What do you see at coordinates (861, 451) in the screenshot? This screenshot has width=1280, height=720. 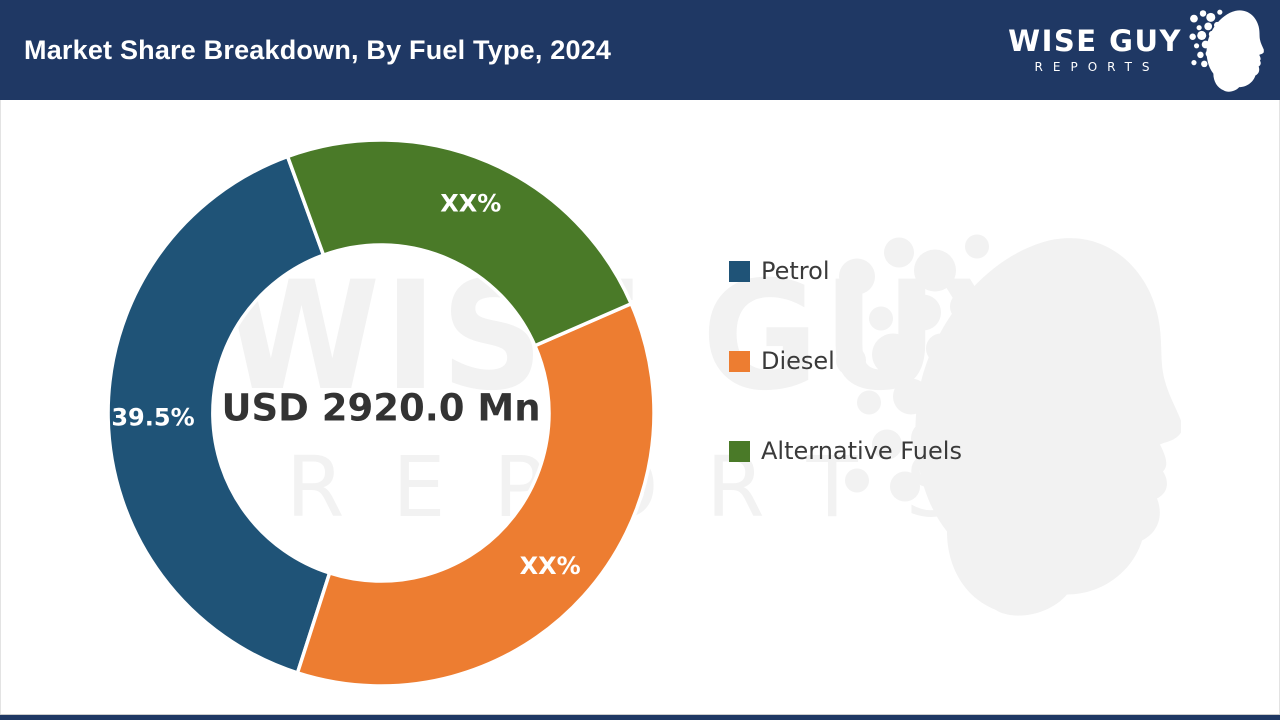 I see `legend-label-alternative-fuels: Alternative Fuels` at bounding box center [861, 451].